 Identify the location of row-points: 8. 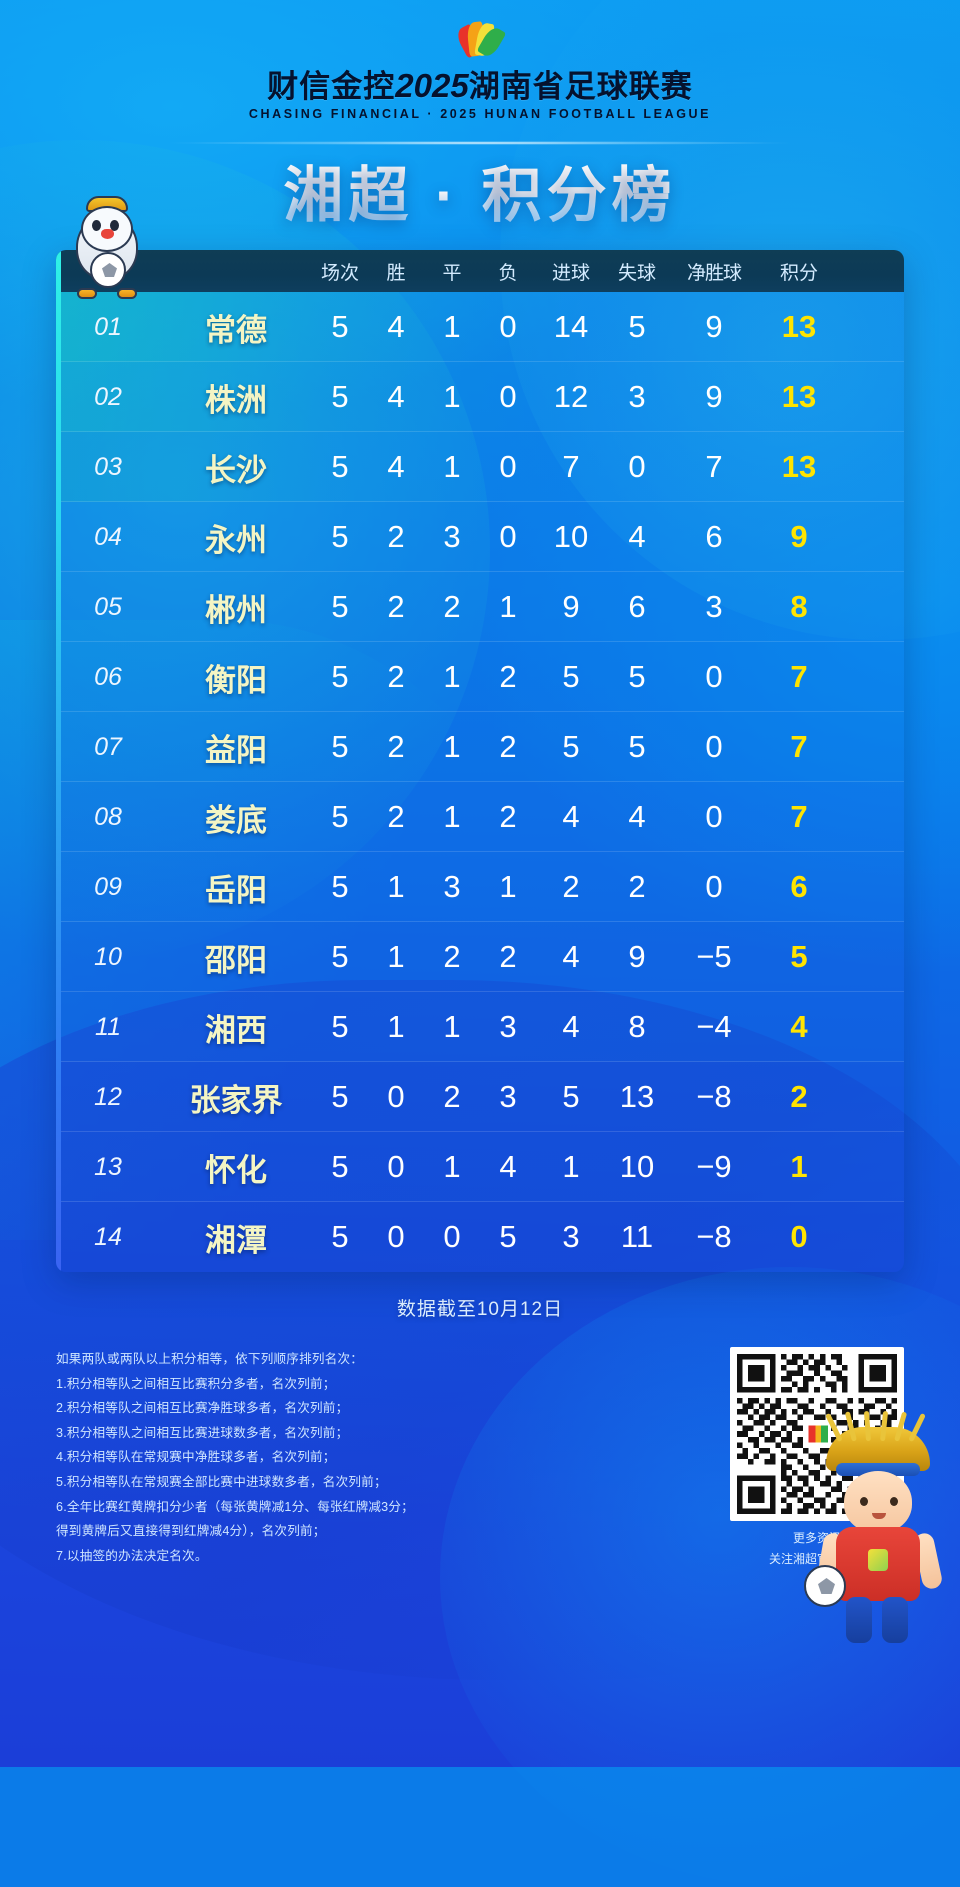
(799, 607).